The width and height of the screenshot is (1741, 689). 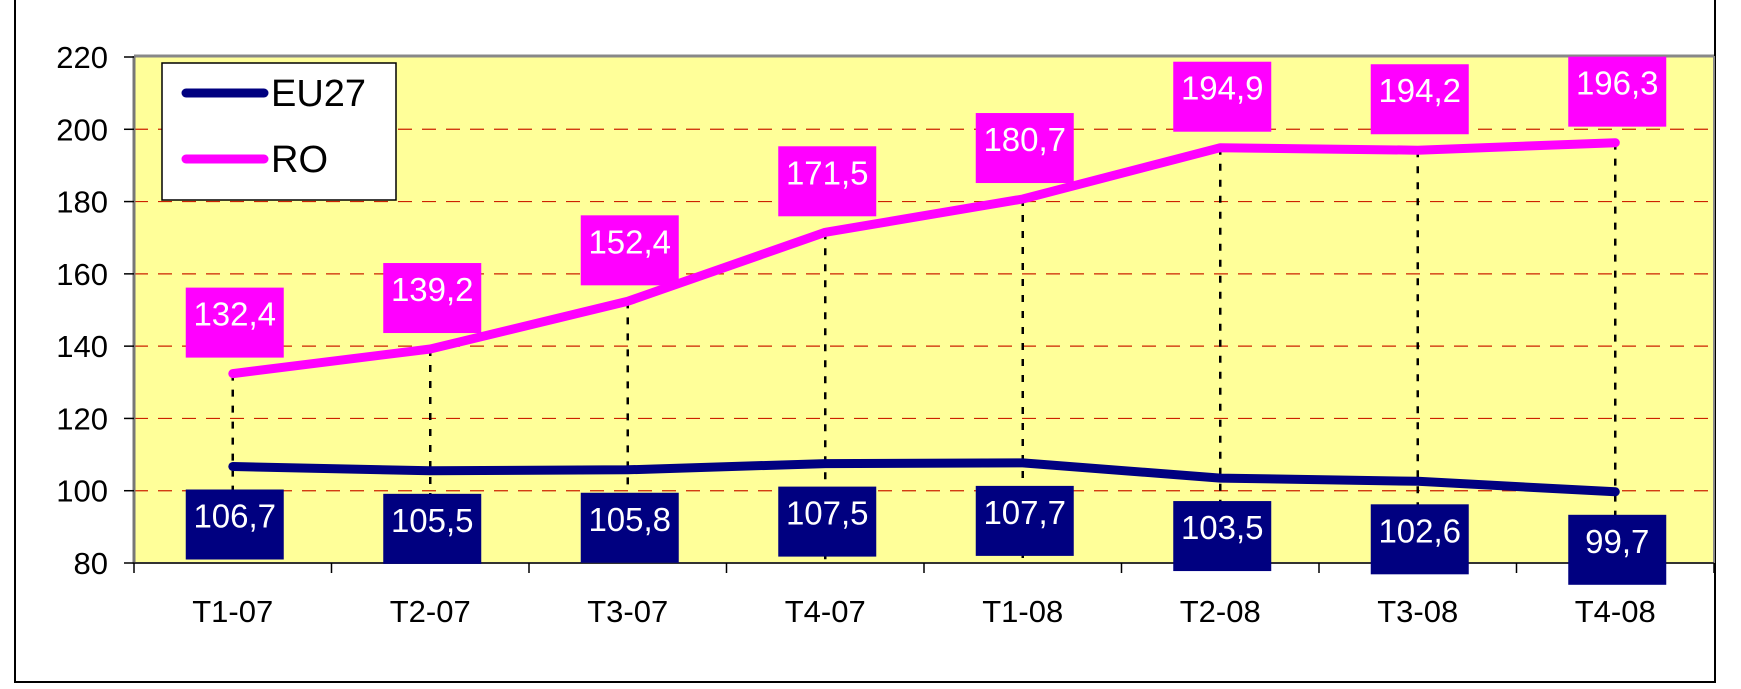 I want to click on legend-label-ro: RO, so click(x=299, y=160).